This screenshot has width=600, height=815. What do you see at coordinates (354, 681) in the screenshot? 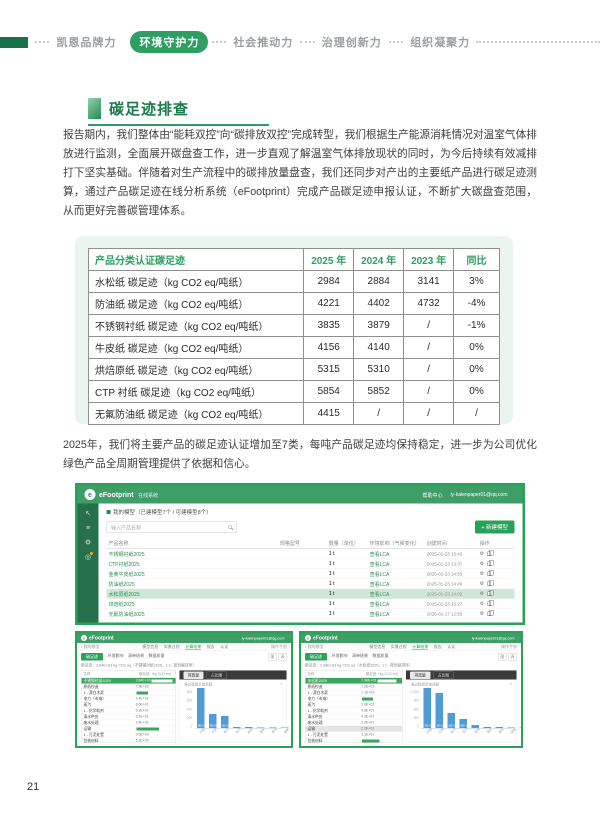
I see `contribution-row: 水松纸2025 2.98E+03` at bounding box center [354, 681].